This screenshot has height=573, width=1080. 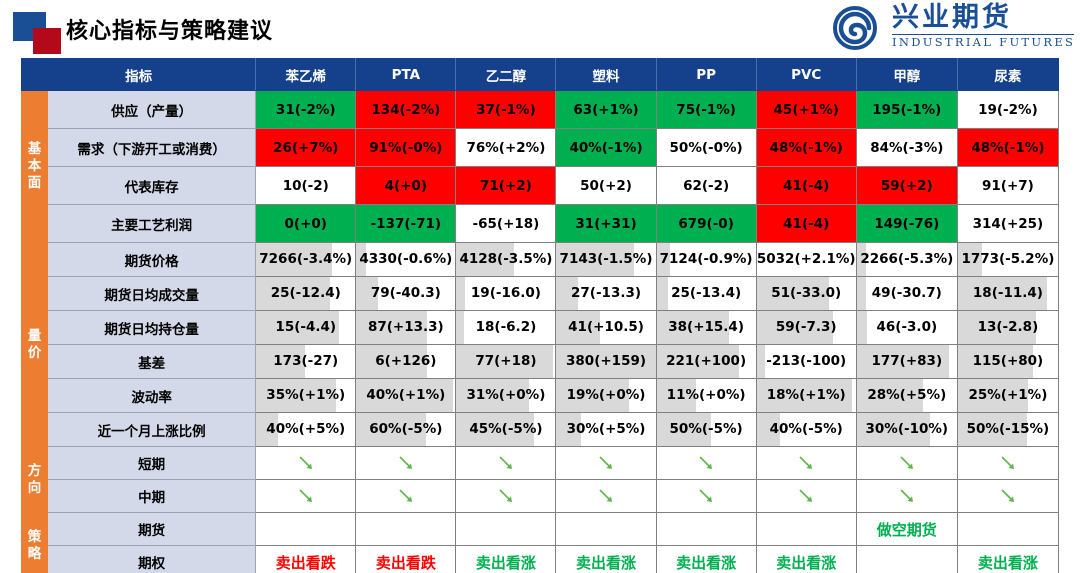 What do you see at coordinates (306, 361) in the screenshot?
I see `cell-value: 173(-27)` at bounding box center [306, 361].